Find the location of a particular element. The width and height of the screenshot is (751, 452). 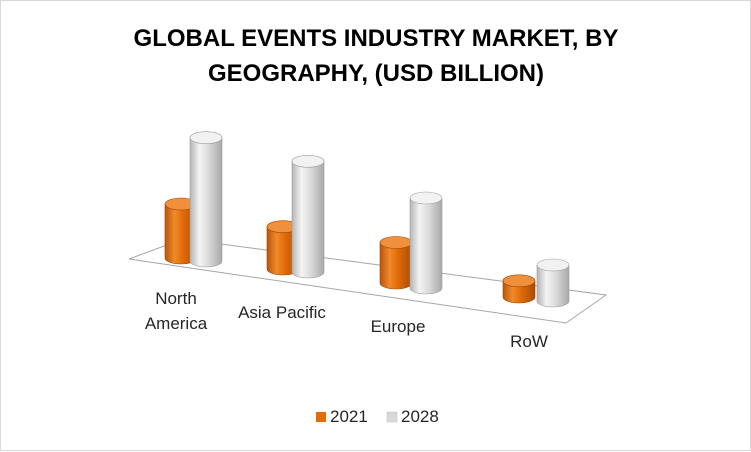

chart-title-line-2: GEOGRAPHY, (USD BILLION) is located at coordinates (376, 73).